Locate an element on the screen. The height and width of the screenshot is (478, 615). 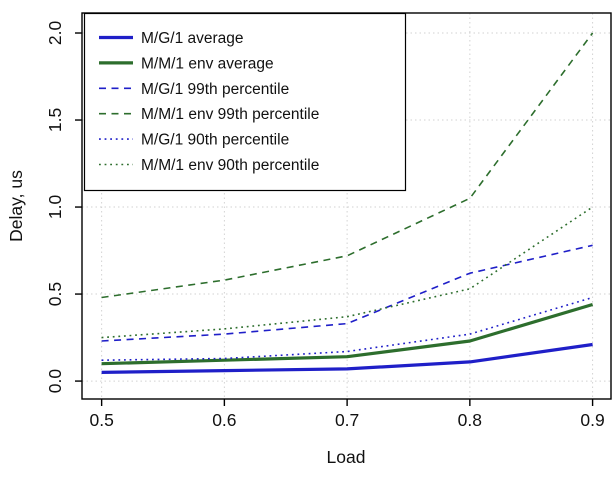
y-tick-label: 1.0 is located at coordinates (55, 207).